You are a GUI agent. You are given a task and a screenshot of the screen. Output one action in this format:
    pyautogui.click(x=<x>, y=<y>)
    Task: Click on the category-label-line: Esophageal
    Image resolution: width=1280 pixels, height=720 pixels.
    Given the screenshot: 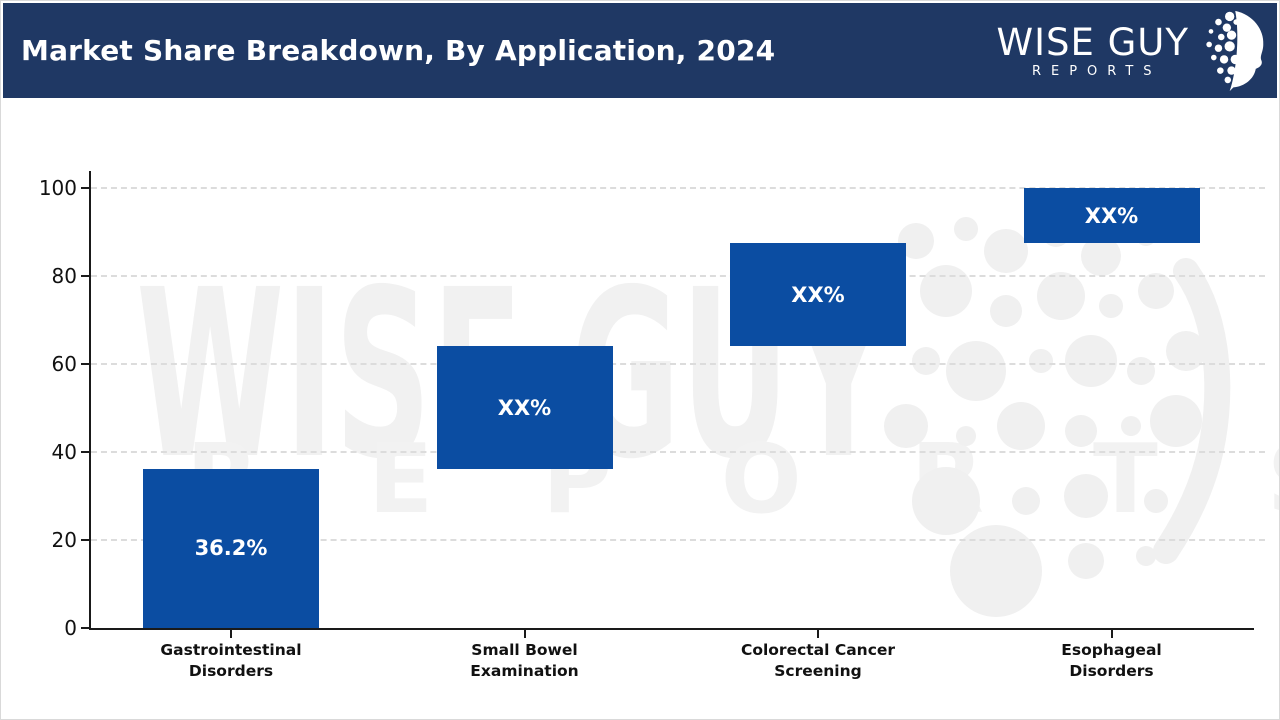 What is the action you would take?
    pyautogui.click(x=1111, y=650)
    